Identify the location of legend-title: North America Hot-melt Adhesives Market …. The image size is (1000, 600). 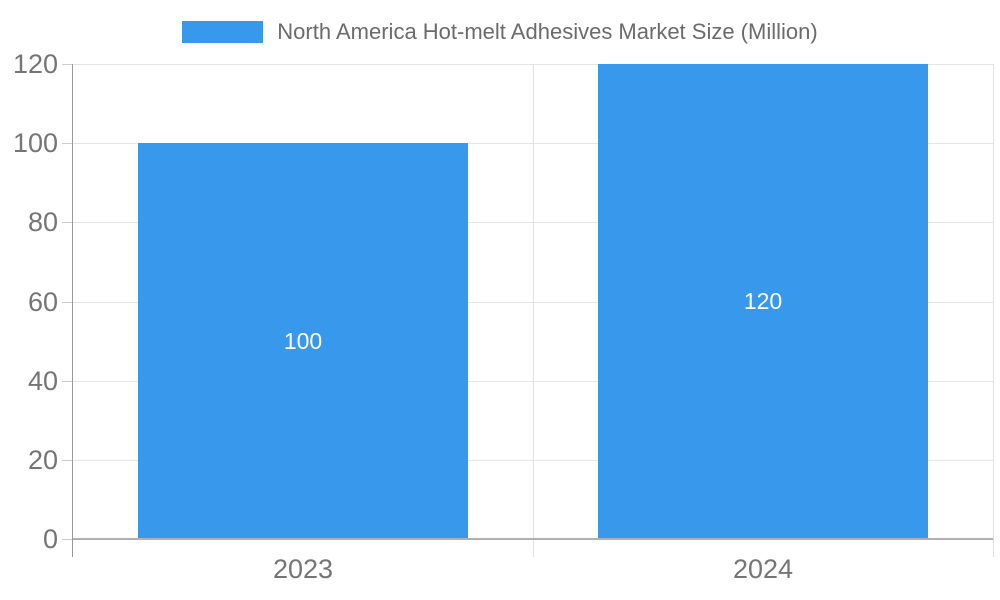
(547, 31).